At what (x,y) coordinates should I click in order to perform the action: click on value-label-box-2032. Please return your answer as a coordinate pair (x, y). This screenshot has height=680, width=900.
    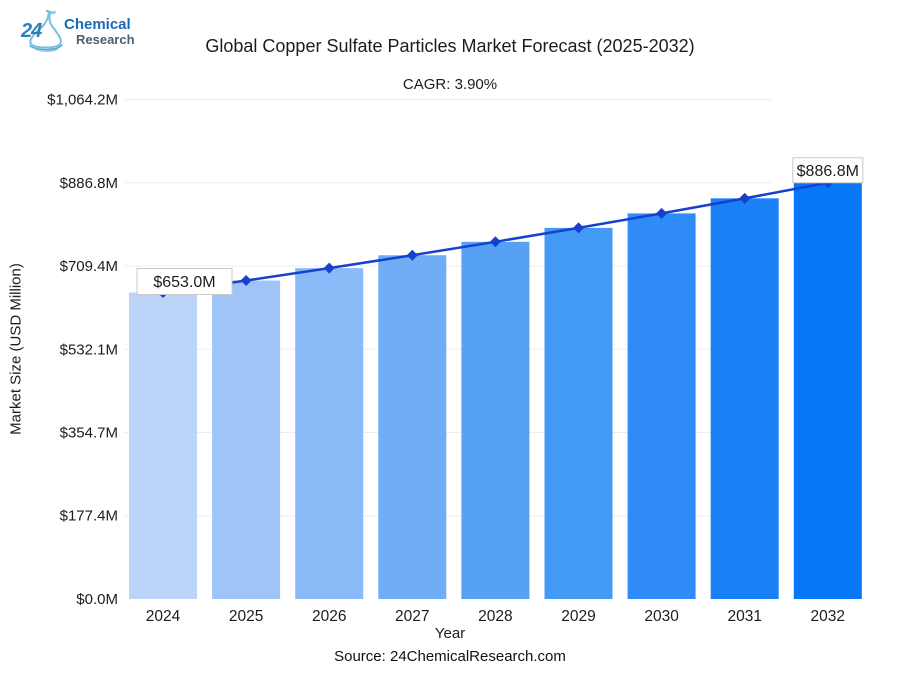
    Looking at the image, I should click on (828, 170).